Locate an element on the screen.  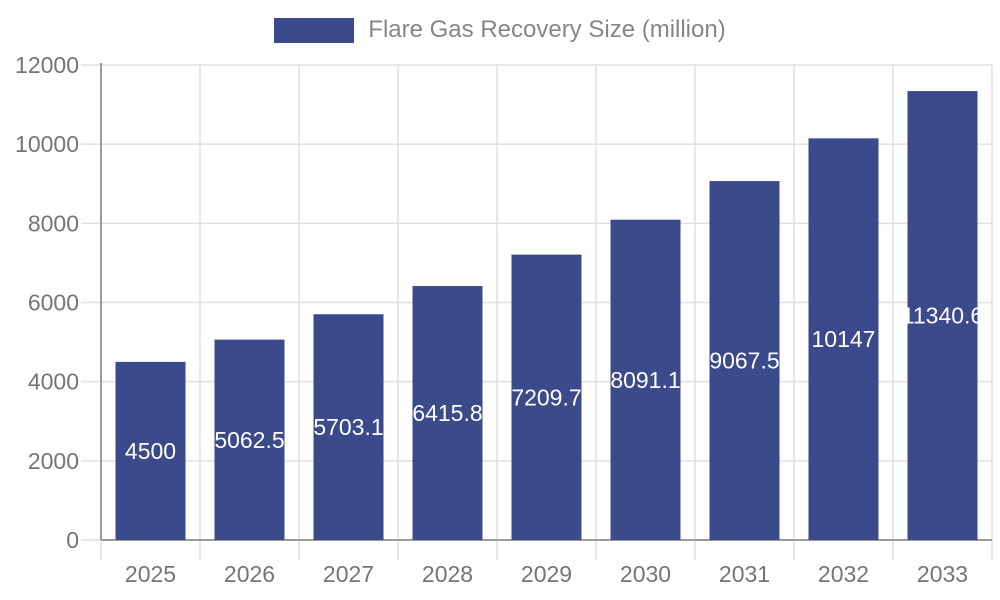
bar-value-label: 11340.6 is located at coordinates (942, 316).